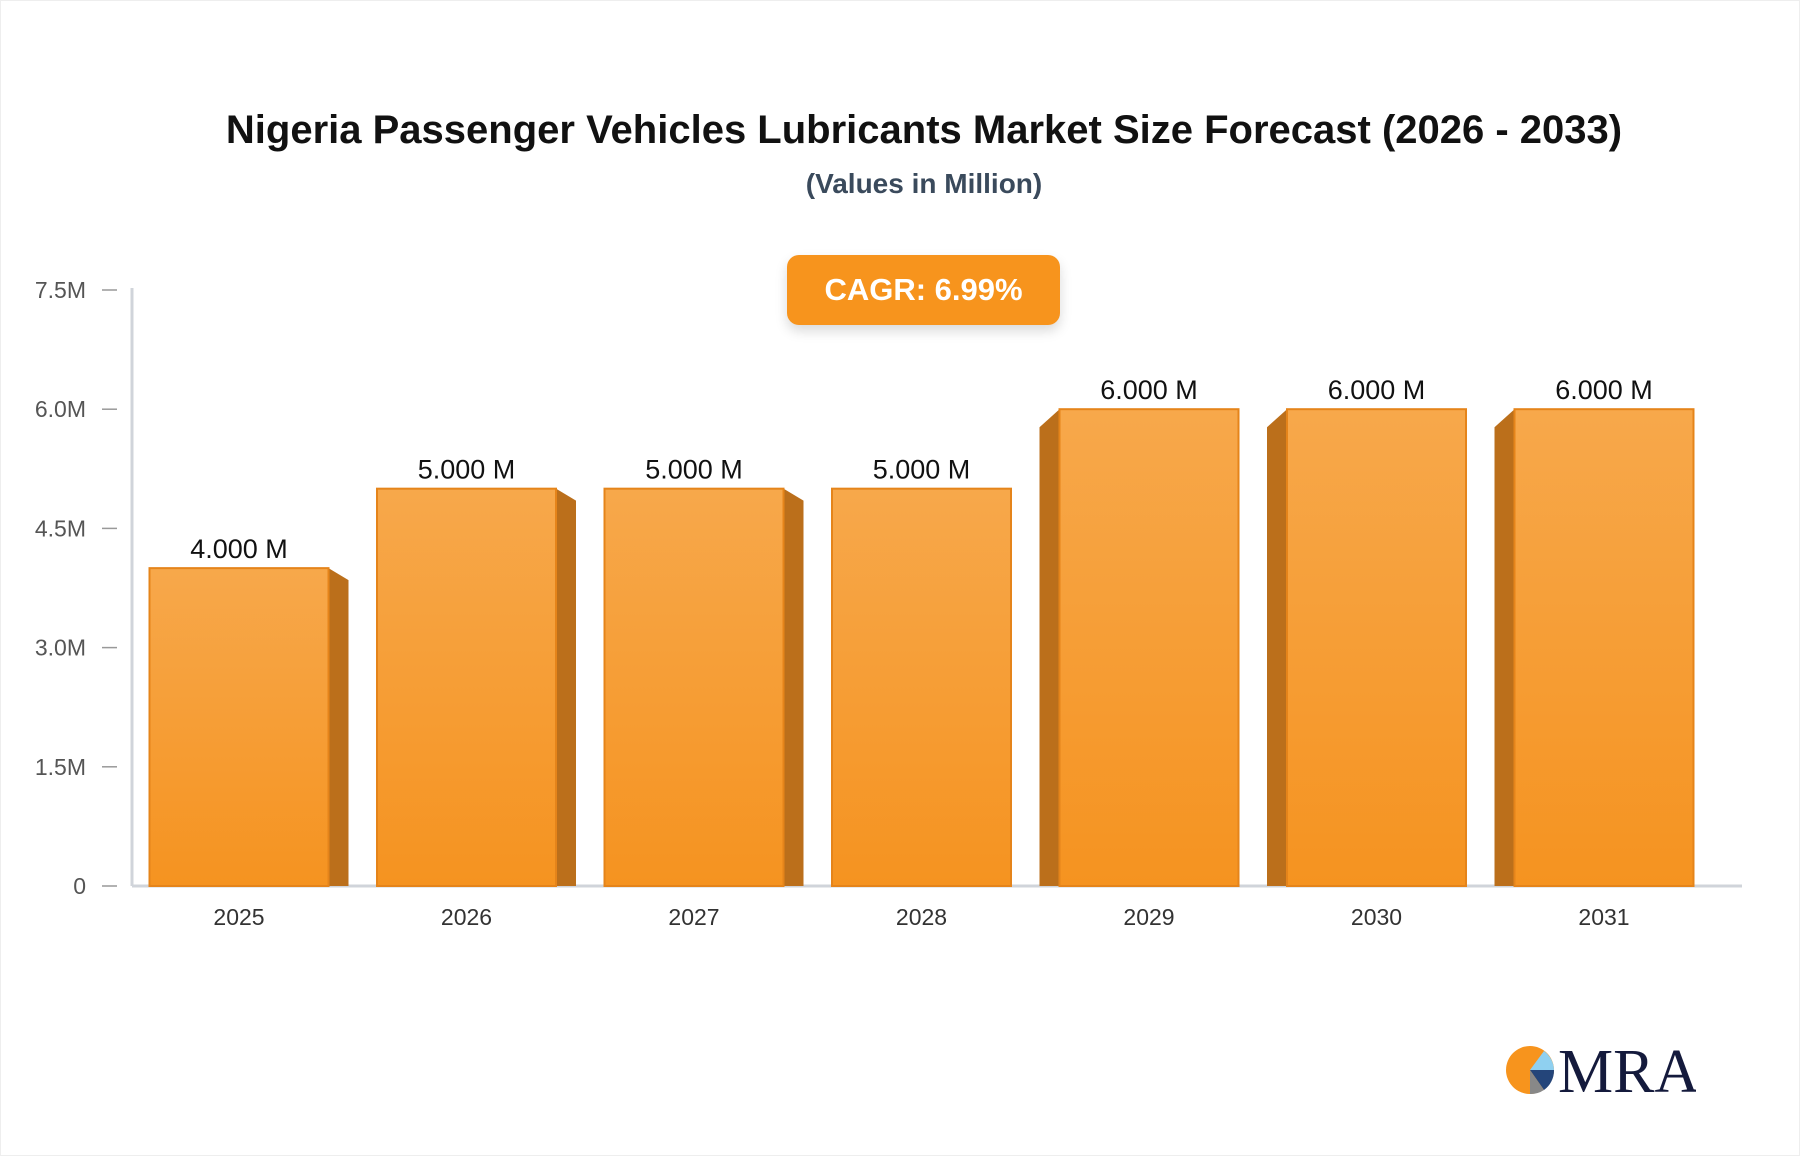  What do you see at coordinates (1376, 917) in the screenshot?
I see `x-tick-label: 2030` at bounding box center [1376, 917].